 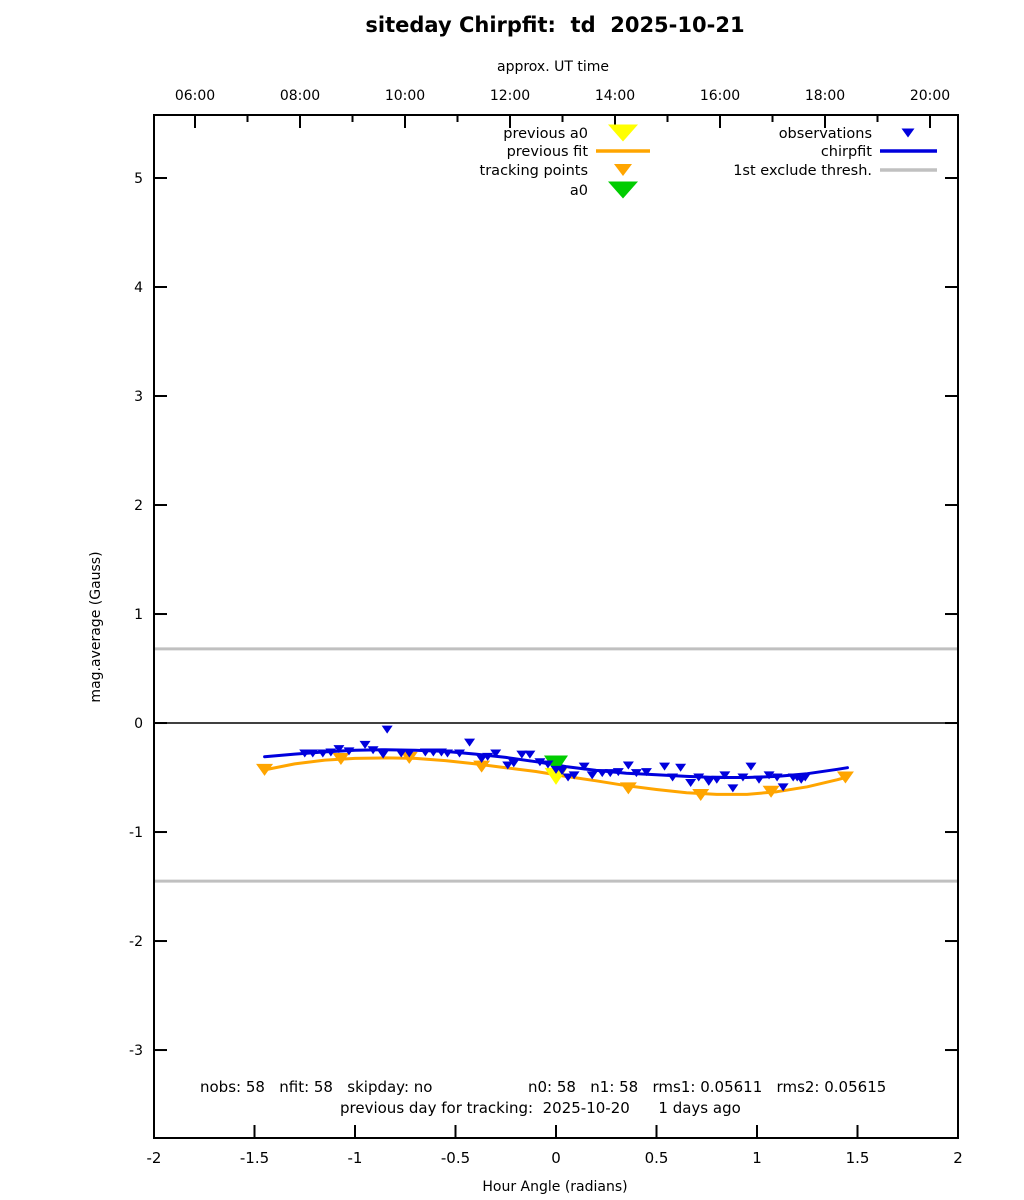 I want to click on y-tick-label: 3, so click(x=138, y=397).